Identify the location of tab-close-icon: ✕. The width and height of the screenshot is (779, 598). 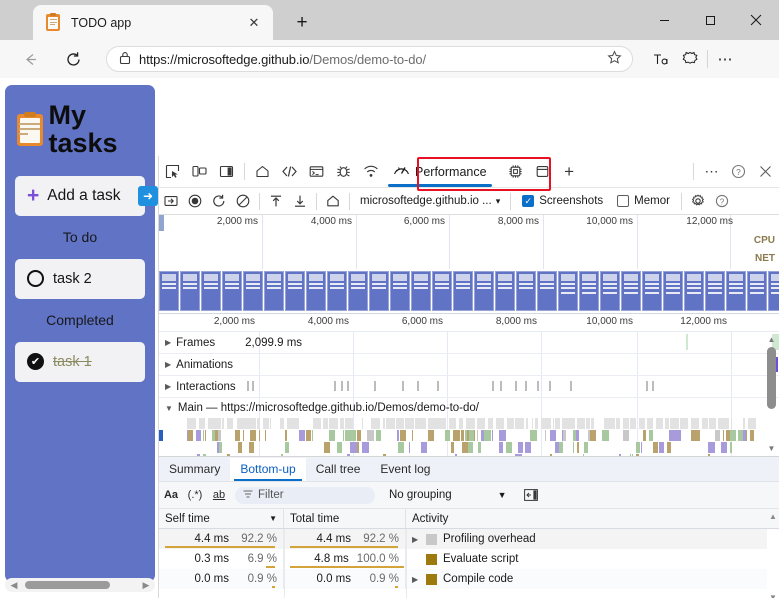
(254, 22).